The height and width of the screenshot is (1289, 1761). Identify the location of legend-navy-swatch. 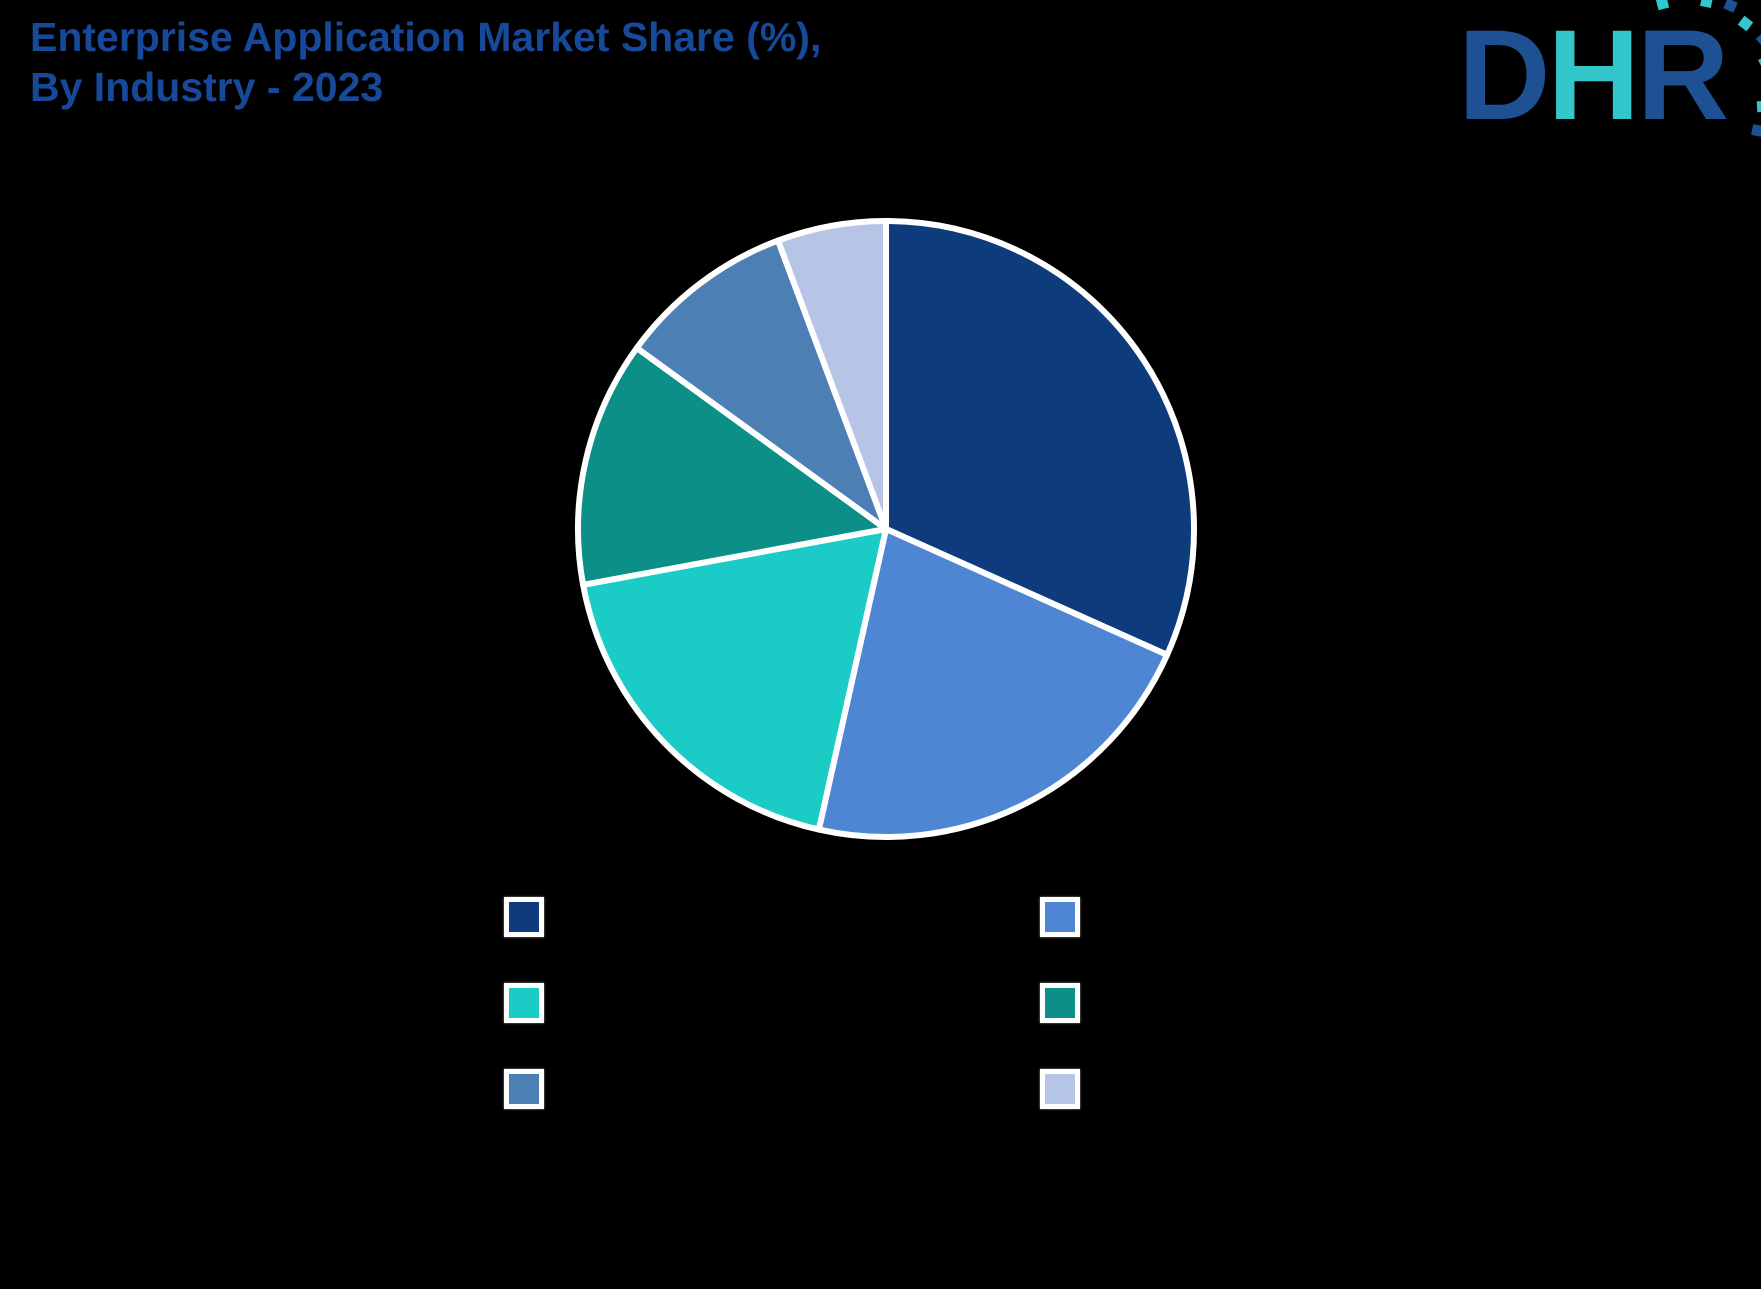
(524, 917).